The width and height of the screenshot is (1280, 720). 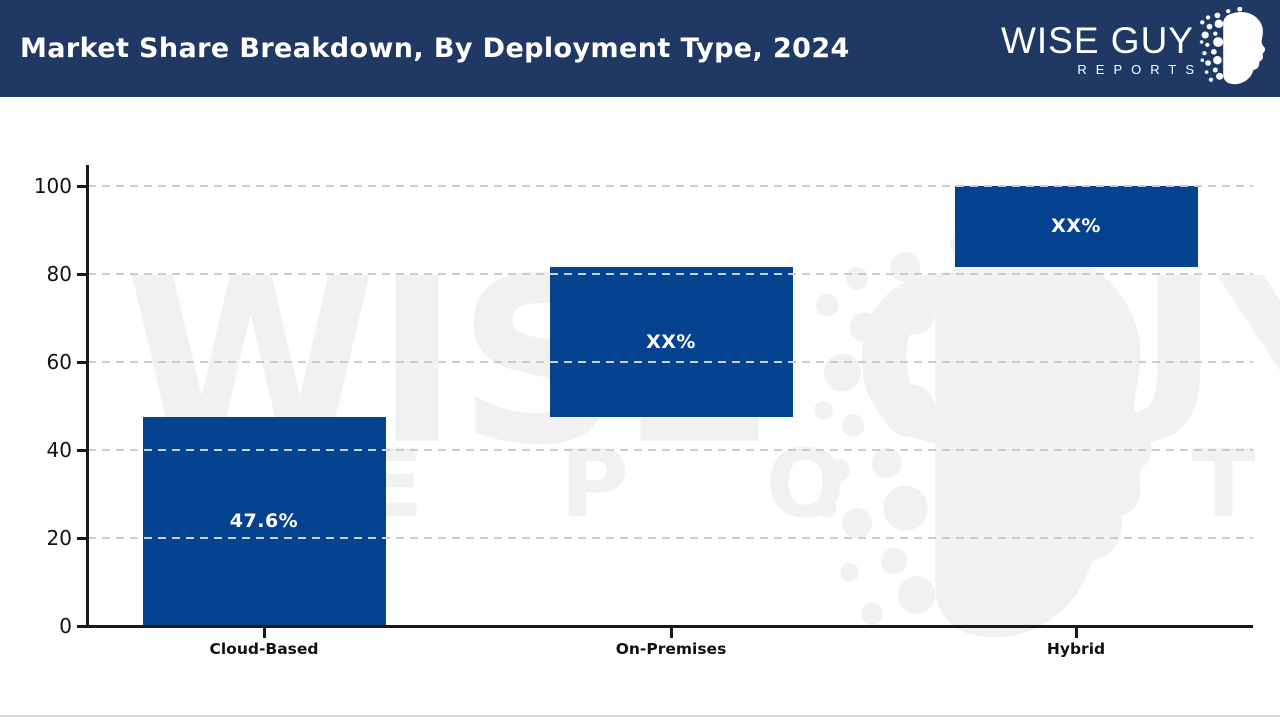 What do you see at coordinates (59, 362) in the screenshot?
I see `y-tick-label-60: 60` at bounding box center [59, 362].